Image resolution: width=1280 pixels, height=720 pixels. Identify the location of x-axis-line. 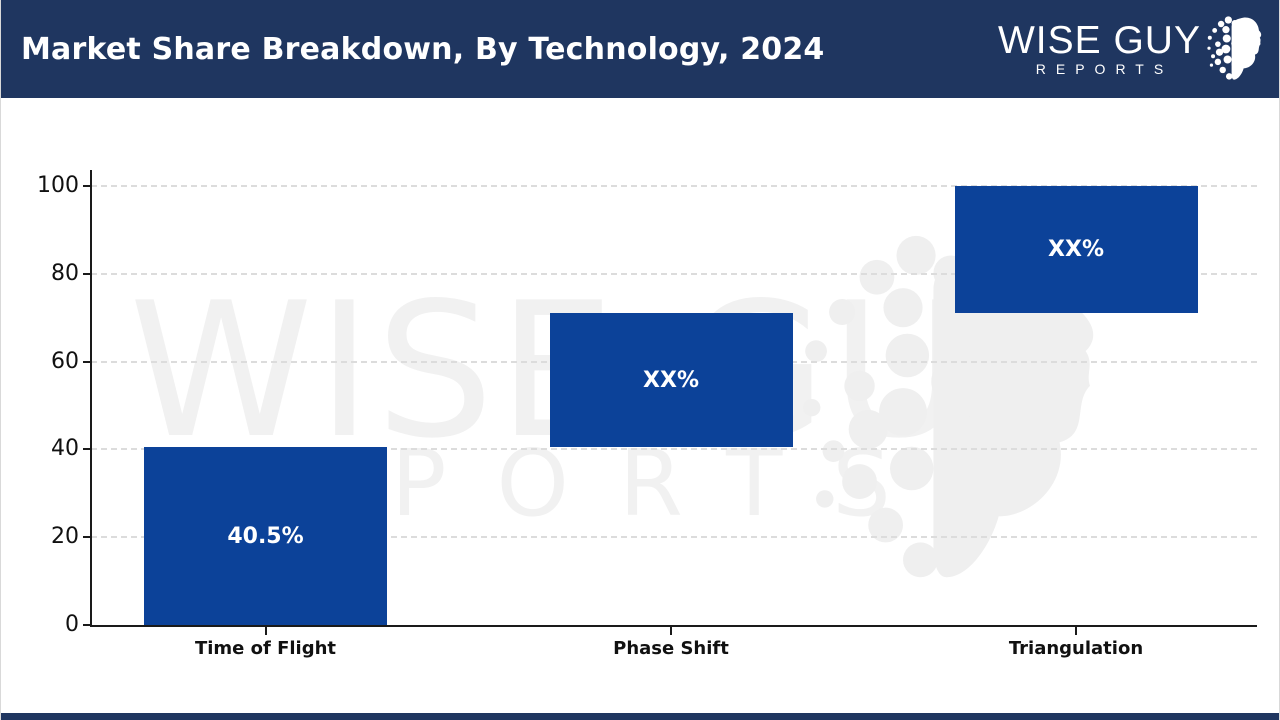
(673, 626).